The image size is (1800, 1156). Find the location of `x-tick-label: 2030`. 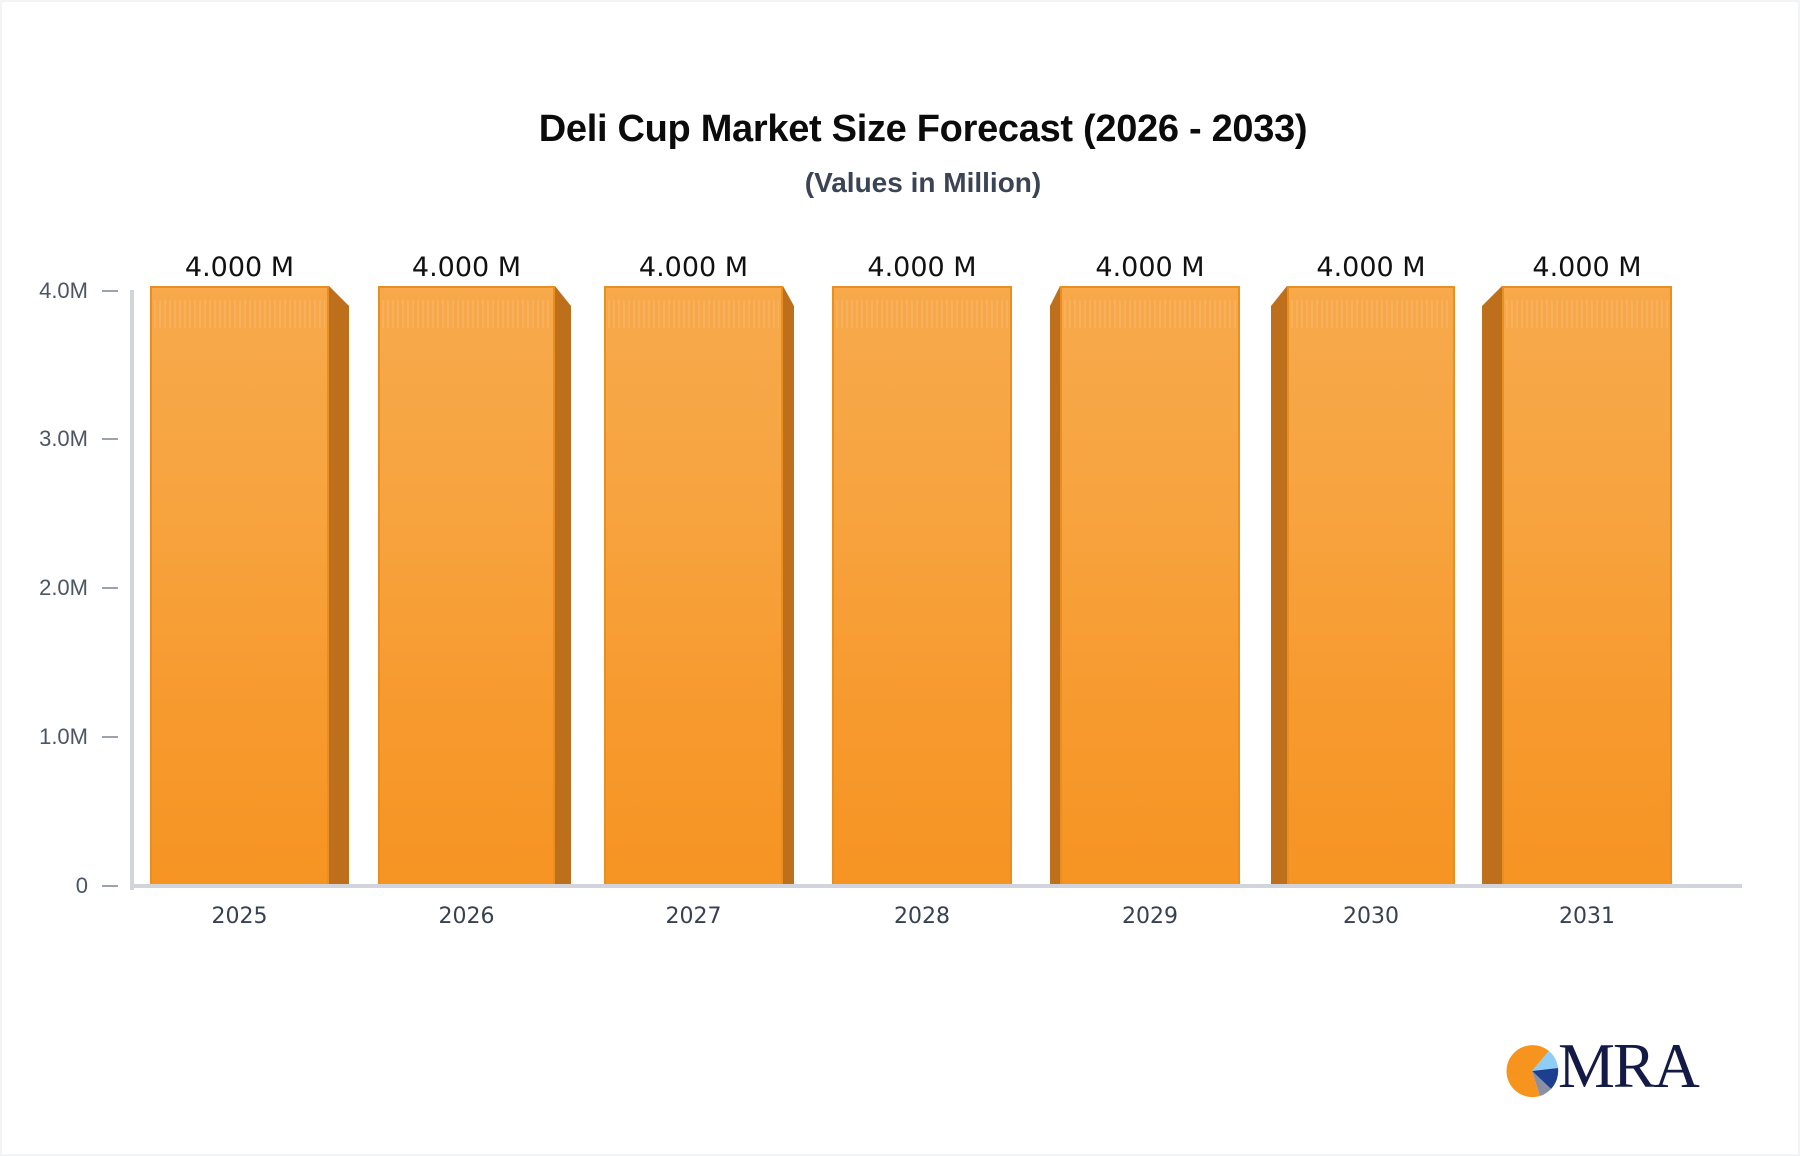

x-tick-label: 2030 is located at coordinates (1371, 916).